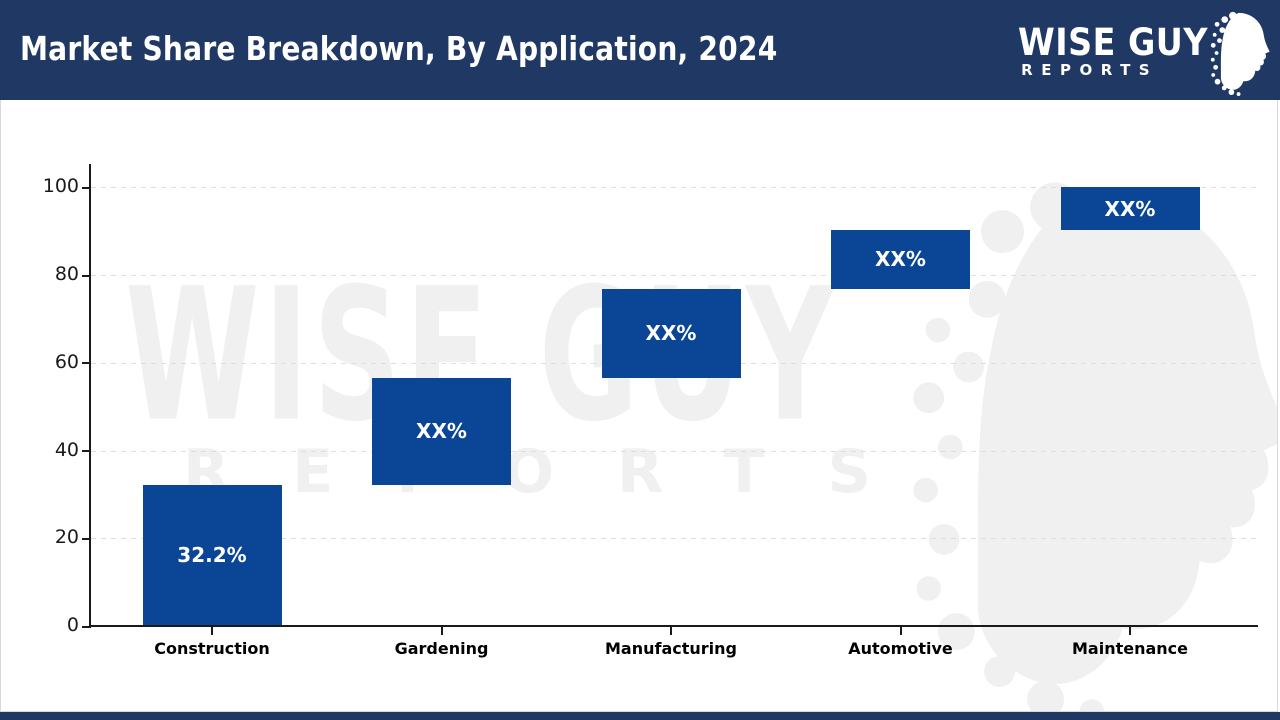  I want to click on bar-manufacturing, so click(671, 333).